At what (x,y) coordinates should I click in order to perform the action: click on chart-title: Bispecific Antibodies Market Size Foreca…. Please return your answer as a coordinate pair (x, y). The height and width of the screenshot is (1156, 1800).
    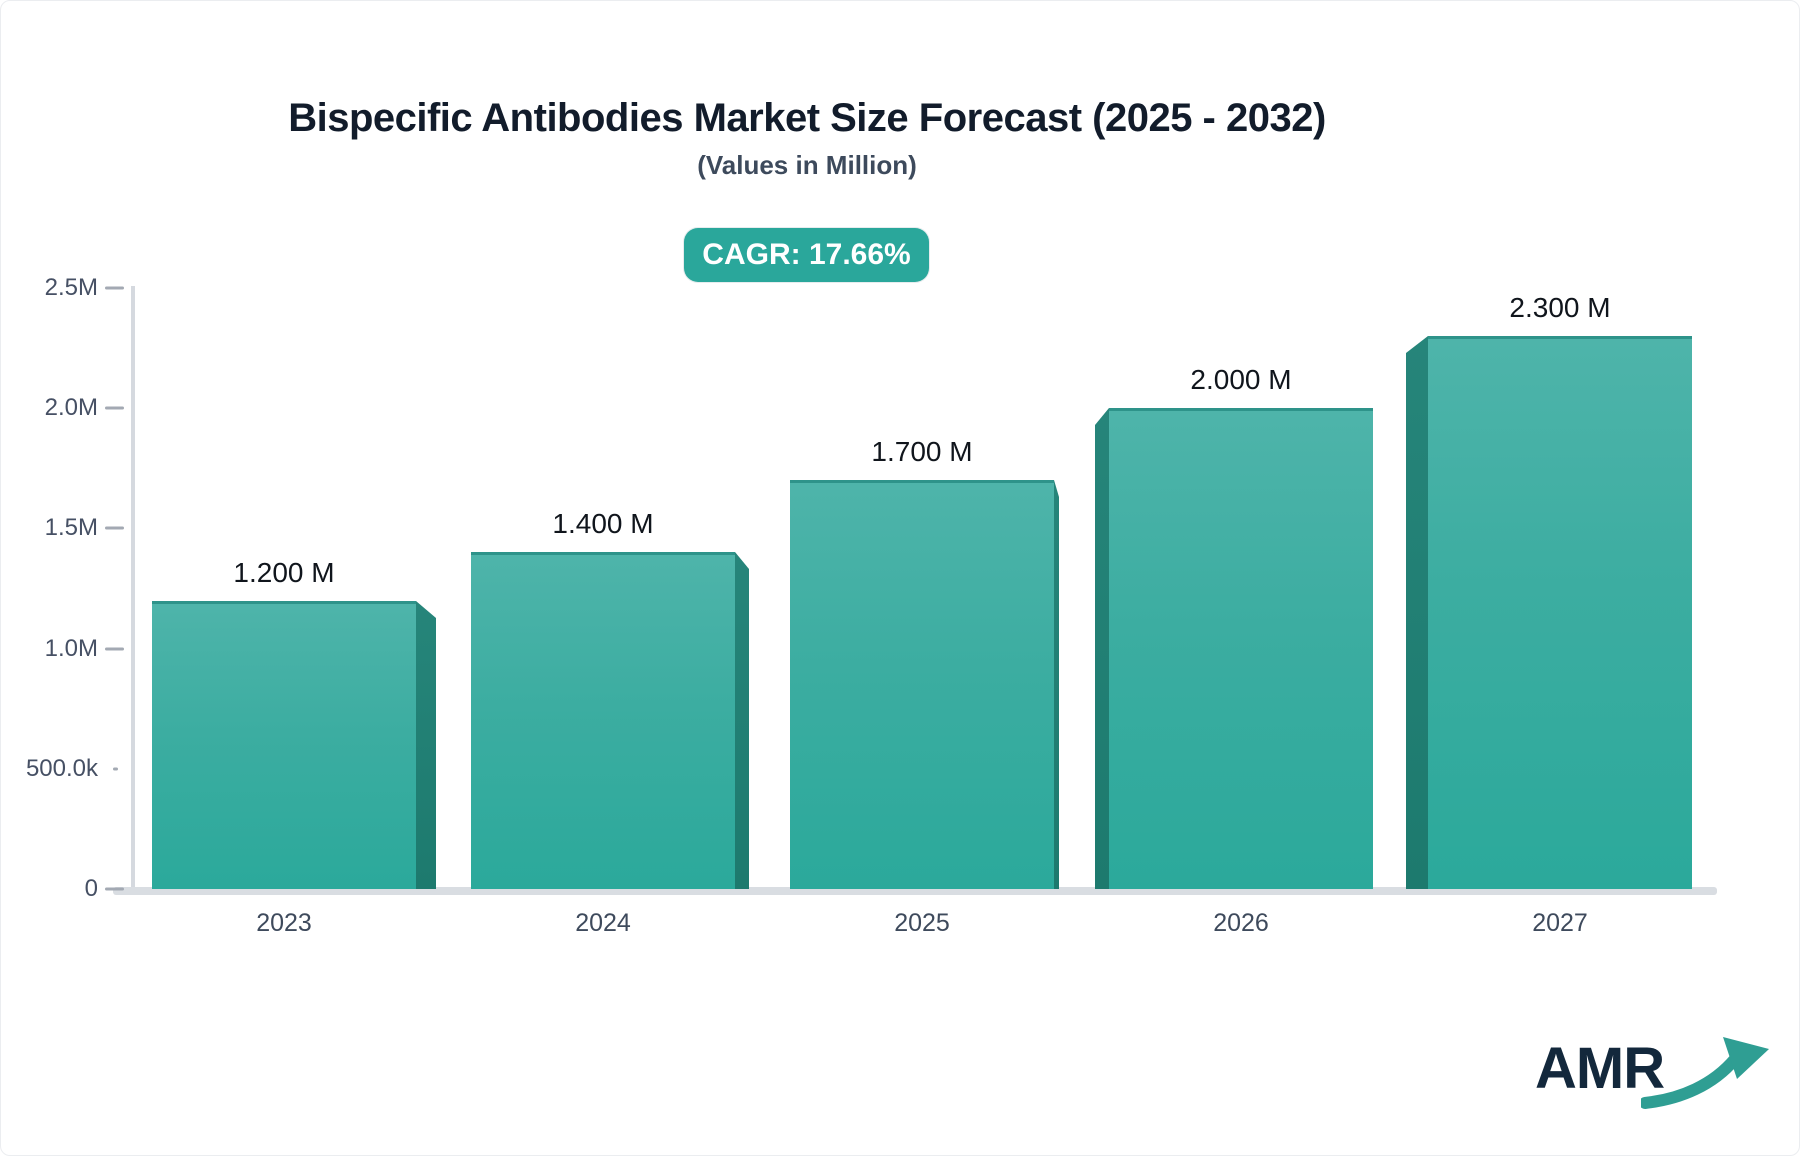
    Looking at the image, I should click on (807, 118).